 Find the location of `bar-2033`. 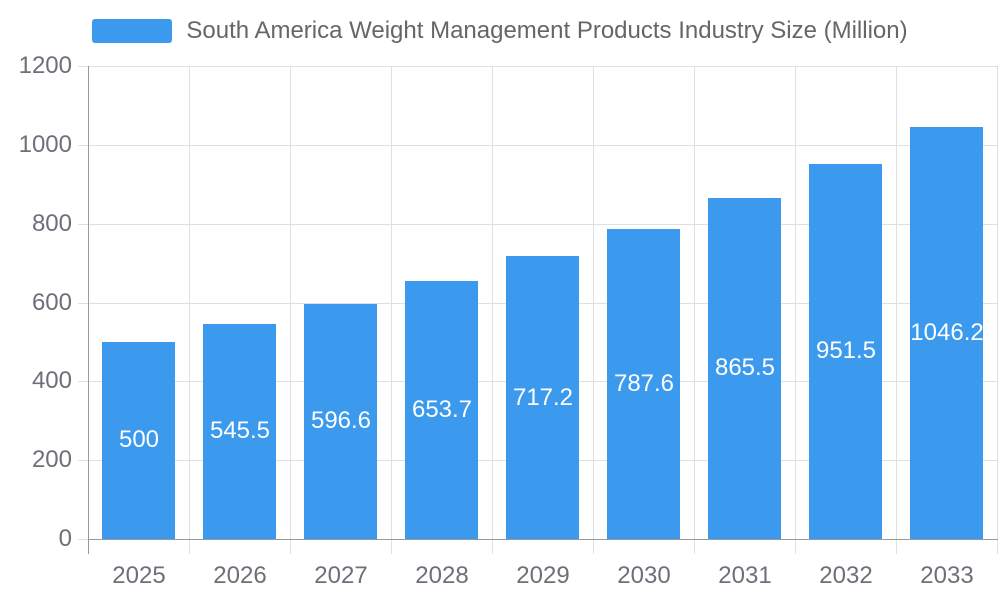

bar-2033 is located at coordinates (946, 333).